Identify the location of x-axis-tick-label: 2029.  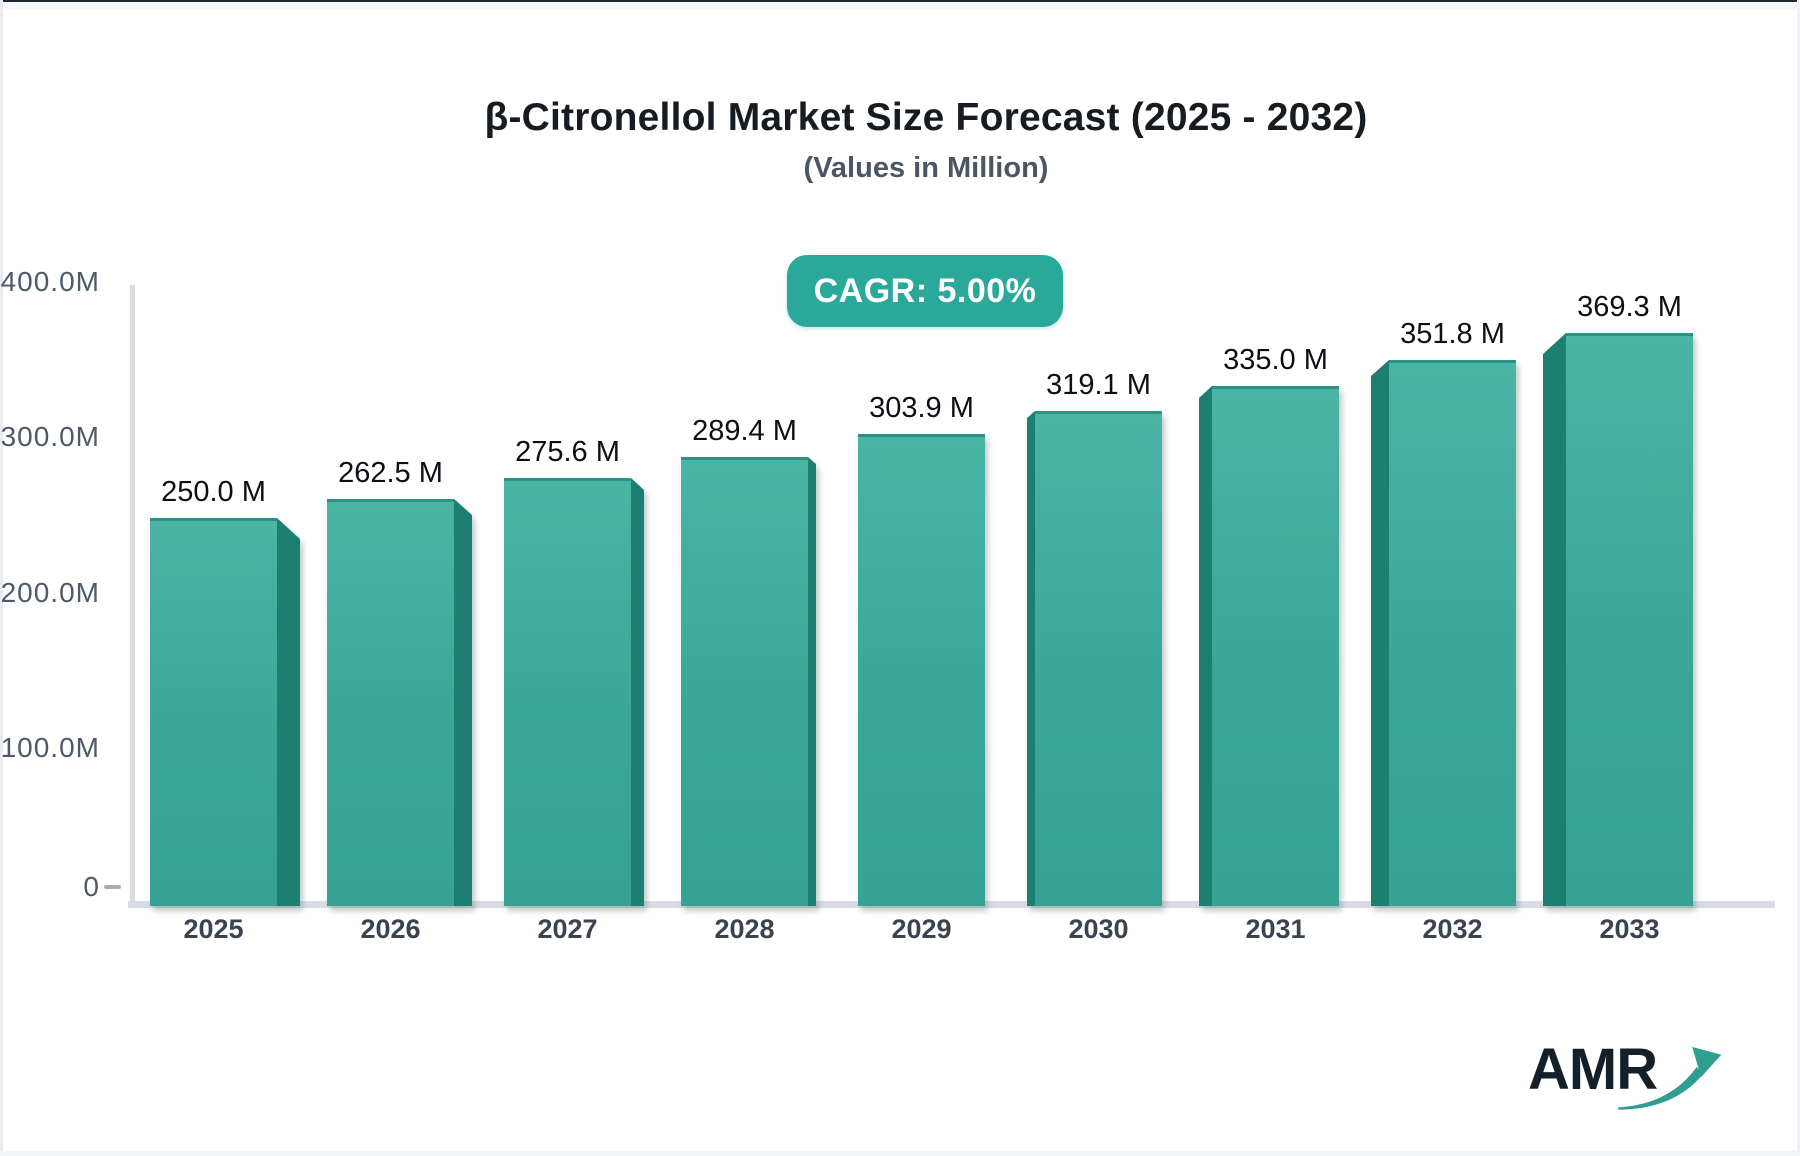
(921, 929).